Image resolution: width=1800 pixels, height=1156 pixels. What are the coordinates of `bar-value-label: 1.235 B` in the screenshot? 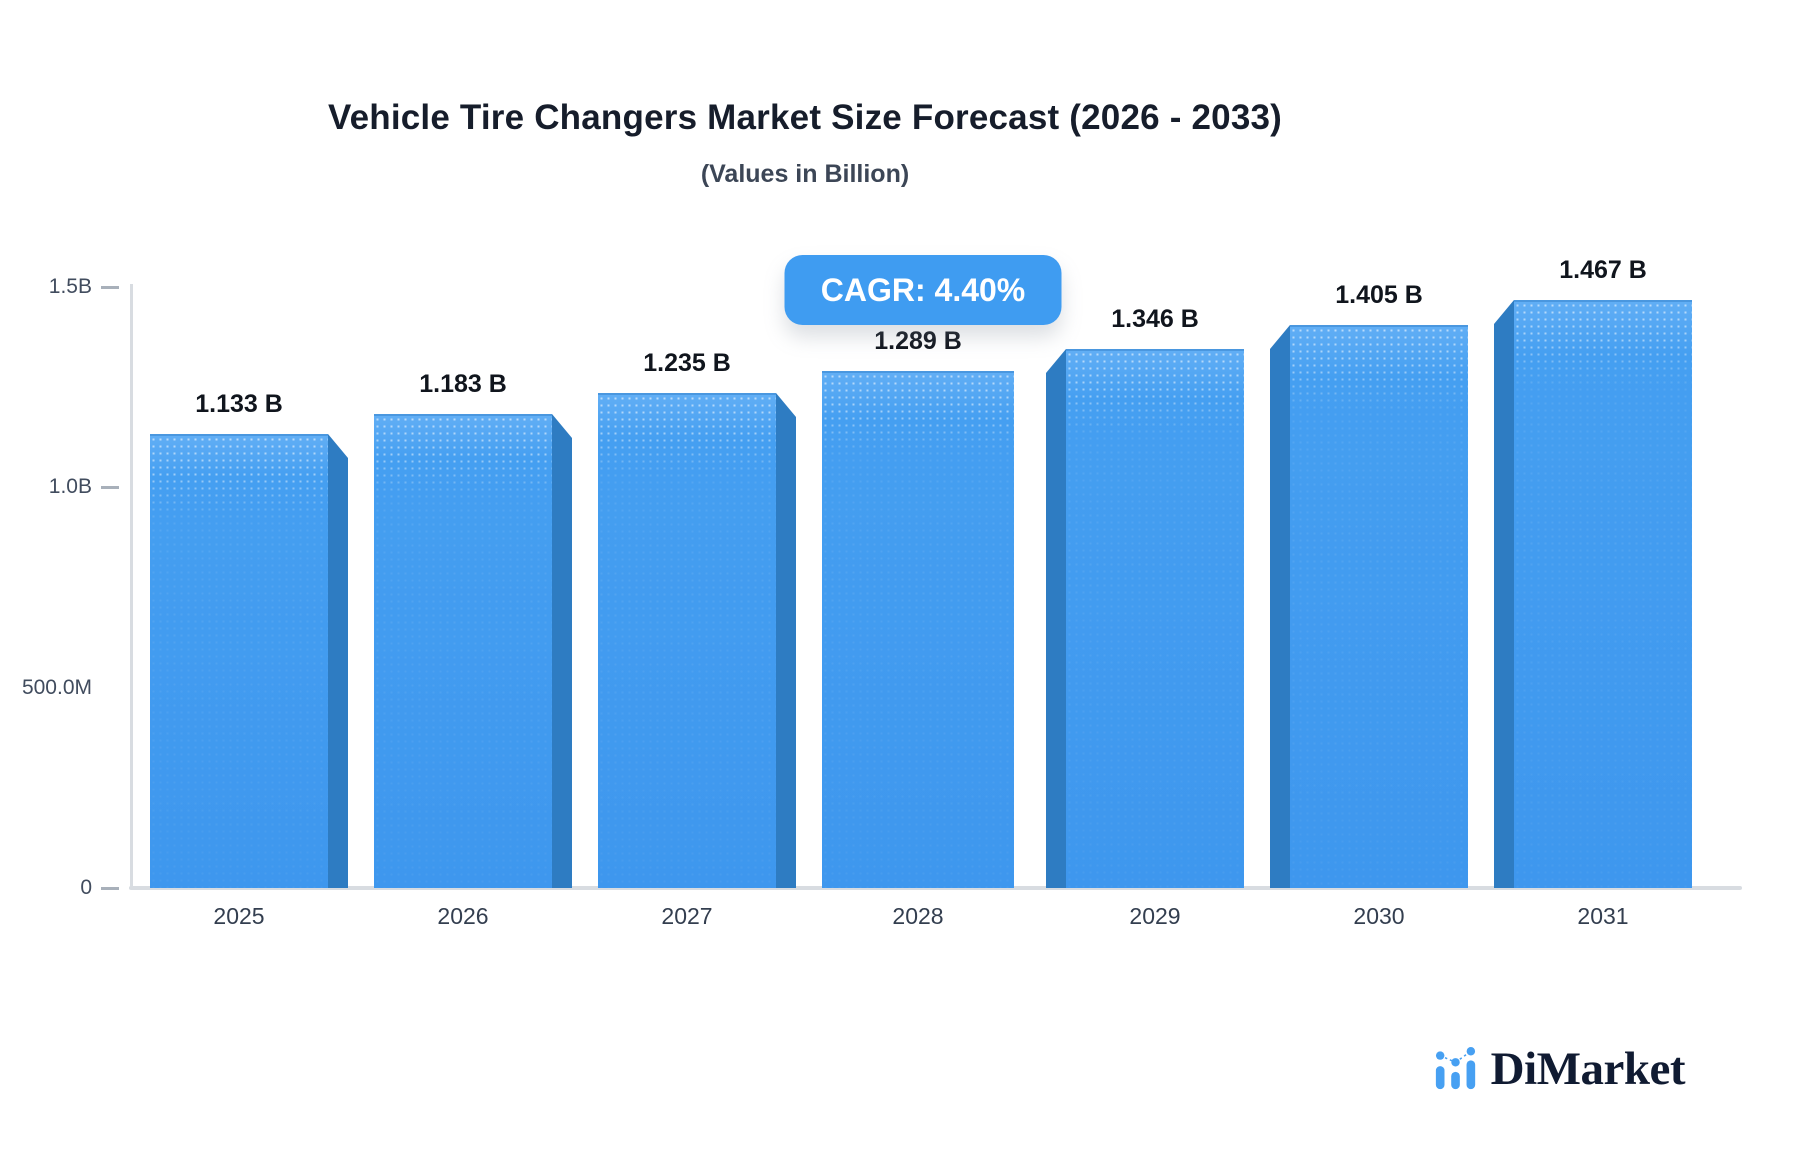 It's located at (687, 363).